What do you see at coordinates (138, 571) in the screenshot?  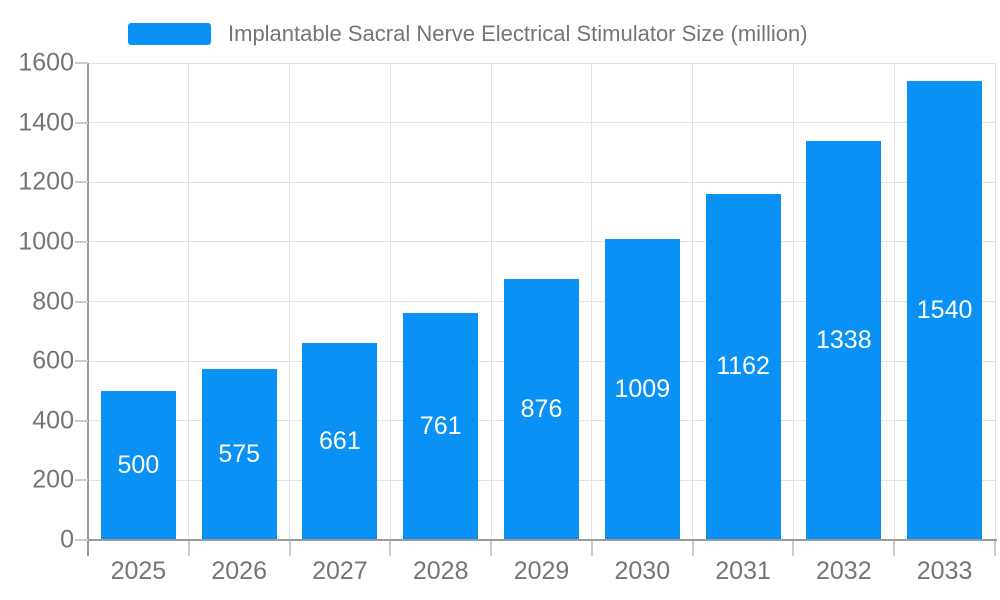 I see `x-axis-label-2025: 2025` at bounding box center [138, 571].